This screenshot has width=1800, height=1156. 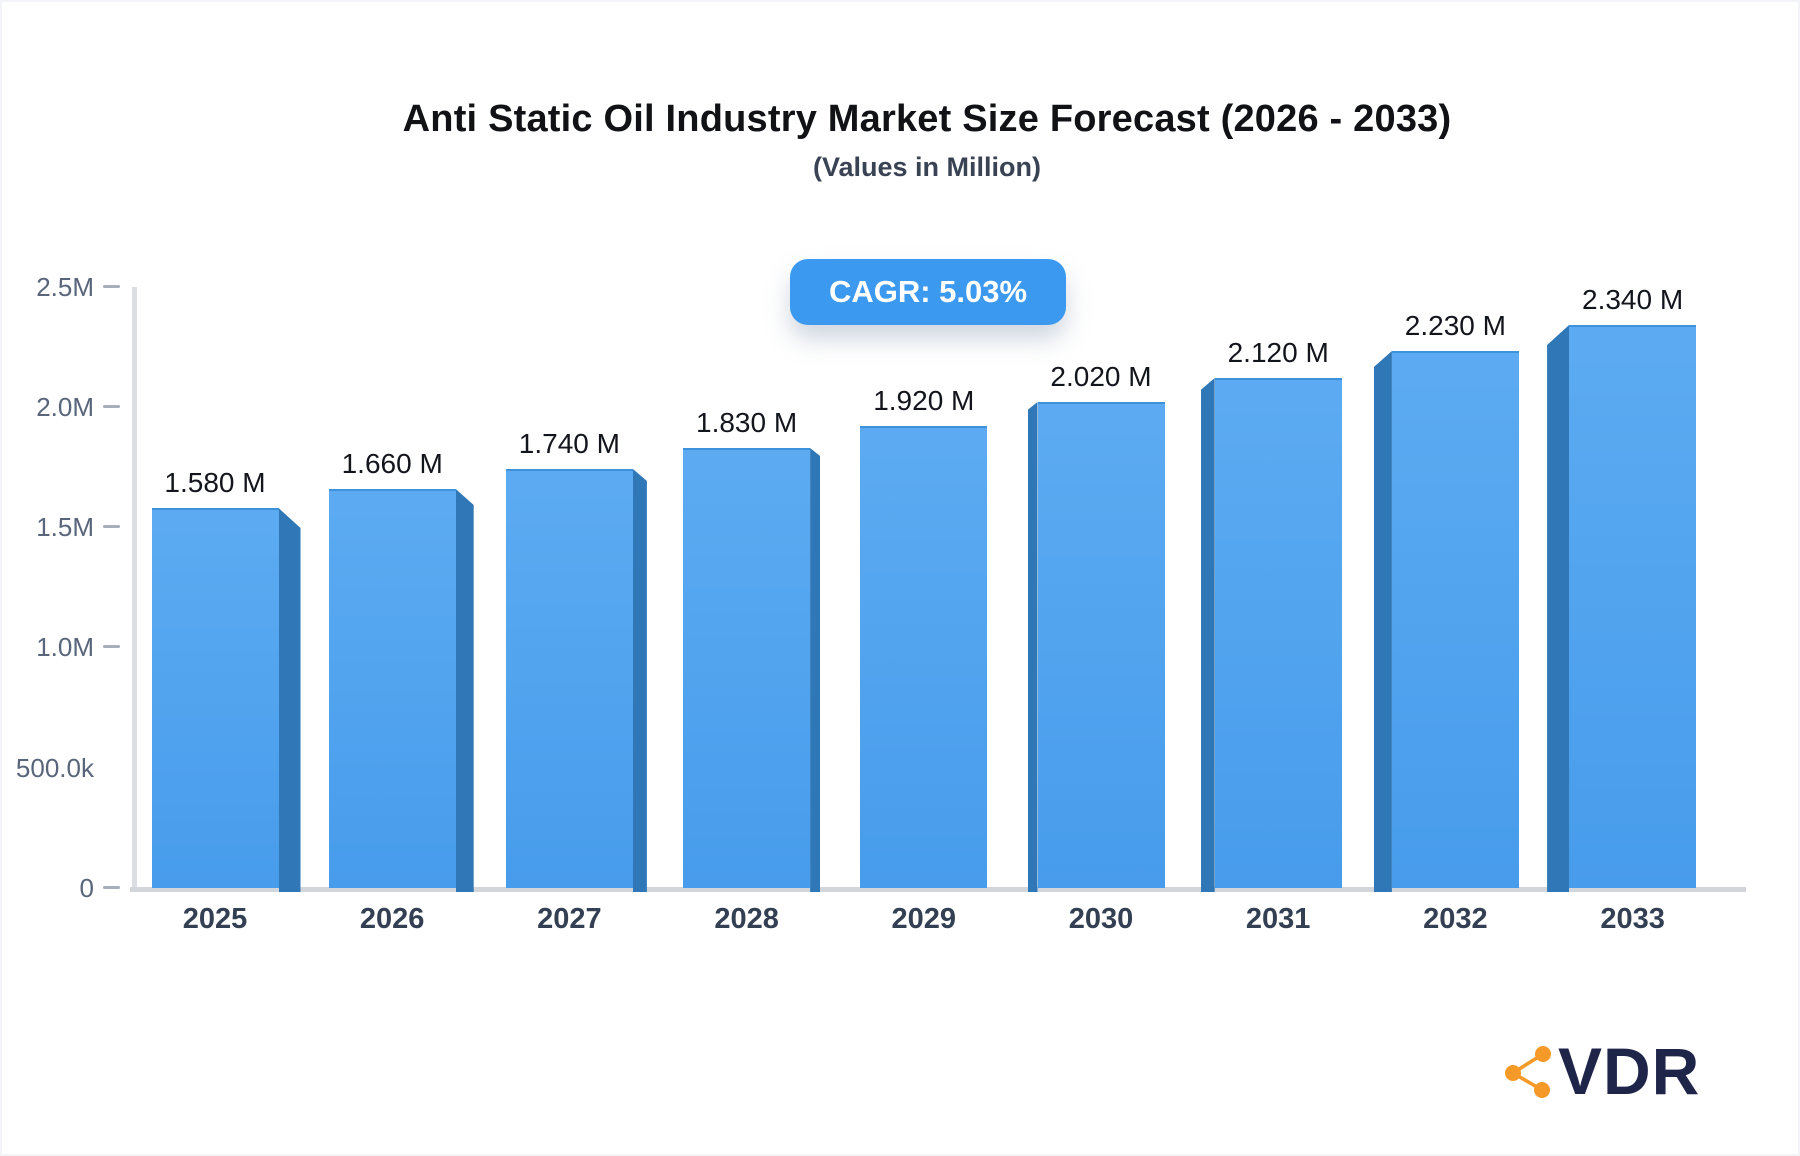 I want to click on bar-value-label-2031: 2.120 M, so click(x=1278, y=352).